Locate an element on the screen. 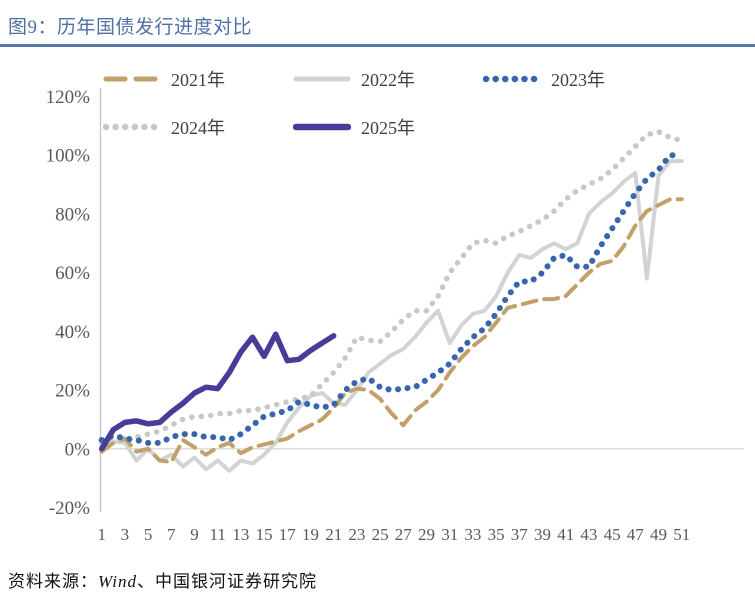 This screenshot has width=755, height=601. y-tick-label: 20% is located at coordinates (72, 391).